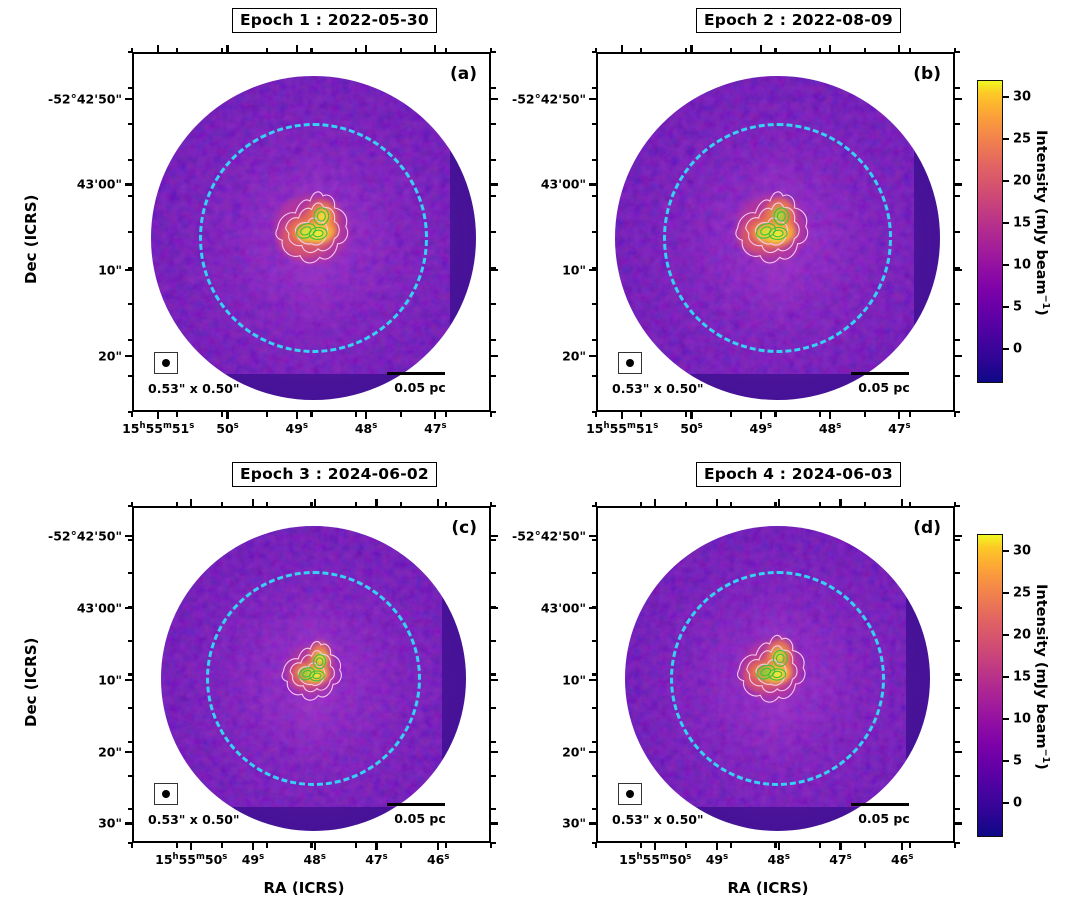 The height and width of the screenshot is (917, 1071). Describe the element at coordinates (334, 20) in the screenshot. I see `panel-title-a: Epoch 1 : 2022-05-30` at that location.